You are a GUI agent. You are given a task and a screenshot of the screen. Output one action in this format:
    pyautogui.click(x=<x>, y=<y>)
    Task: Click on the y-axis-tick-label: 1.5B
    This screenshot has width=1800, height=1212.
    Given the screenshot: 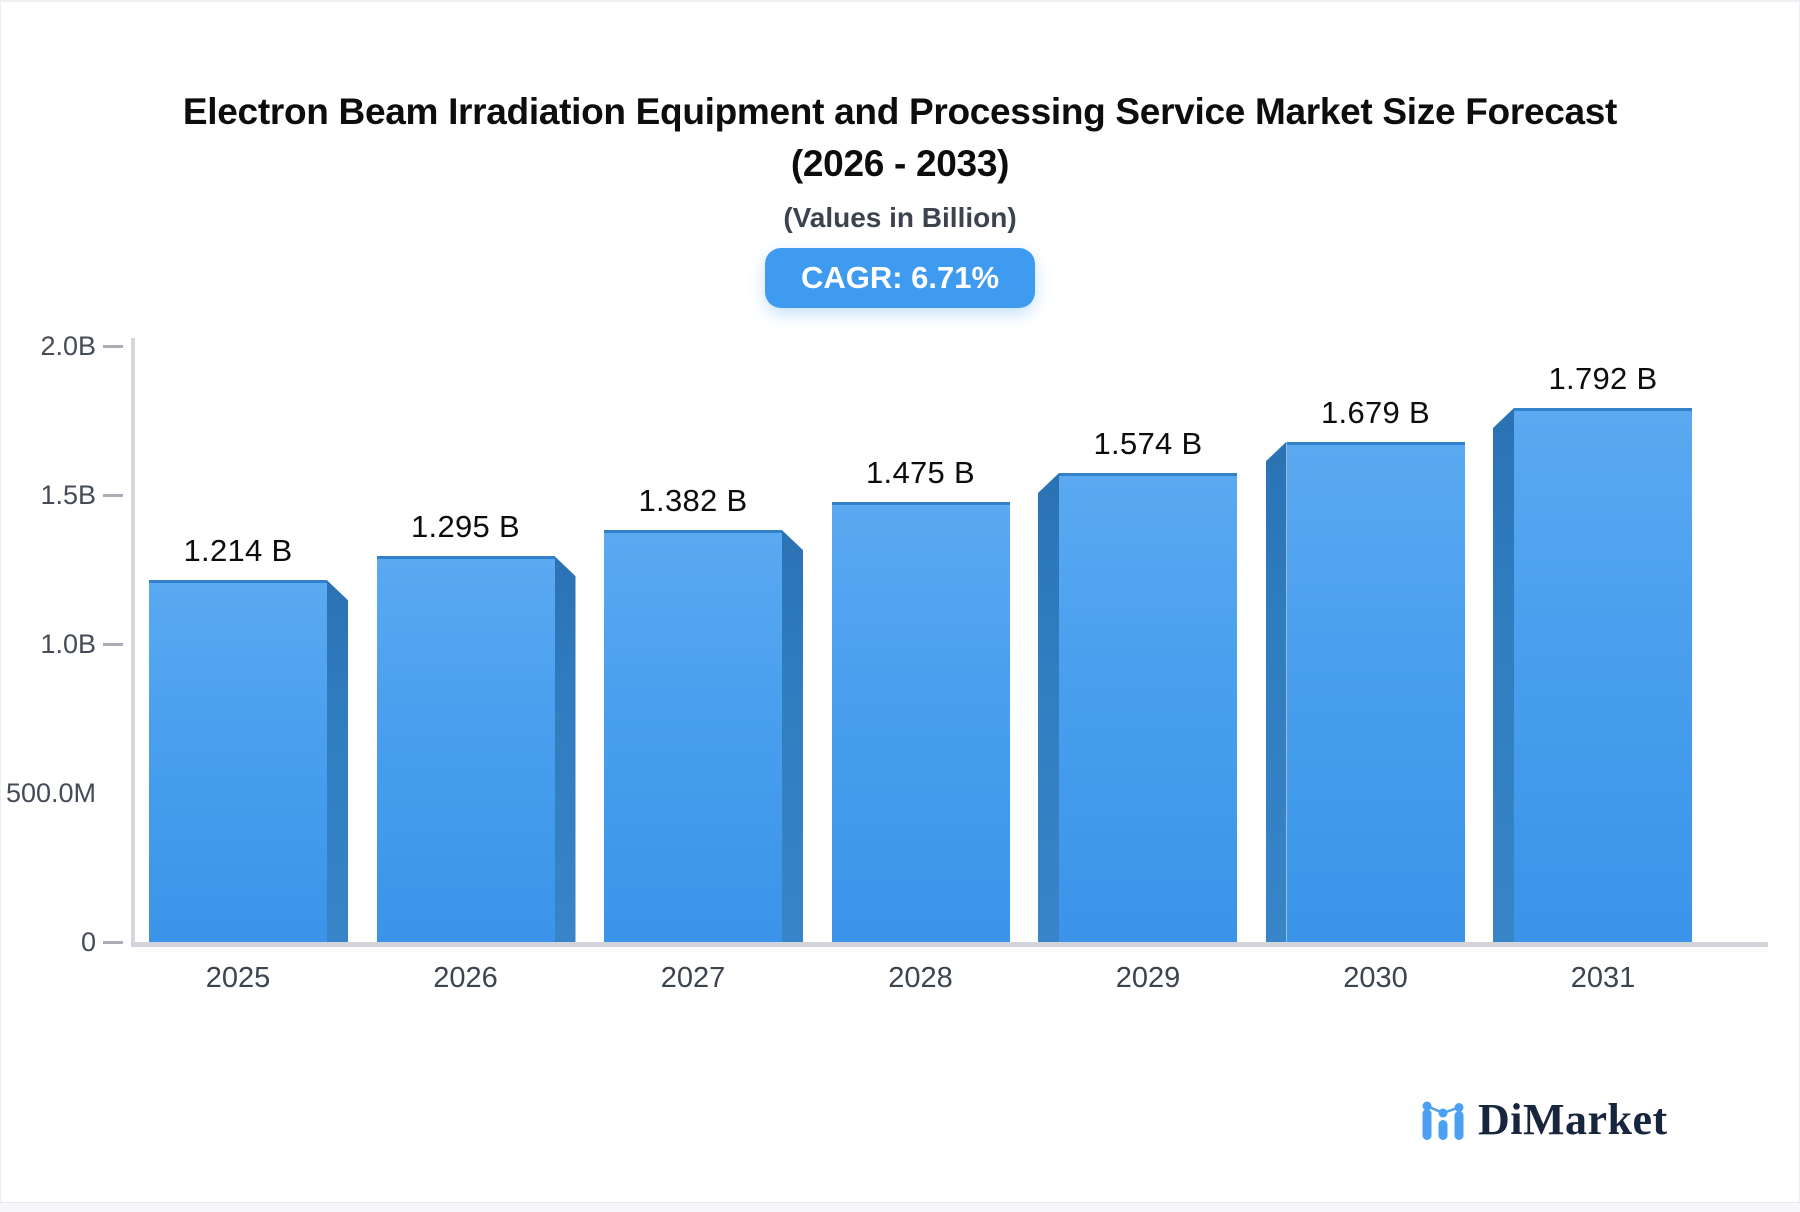 What is the action you would take?
    pyautogui.click(x=68, y=495)
    